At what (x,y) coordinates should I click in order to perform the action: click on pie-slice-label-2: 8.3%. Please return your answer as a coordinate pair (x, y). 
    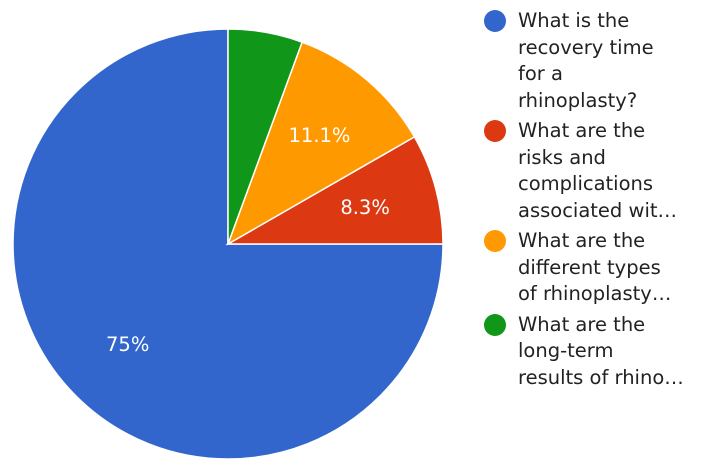
    Looking at the image, I should click on (365, 207).